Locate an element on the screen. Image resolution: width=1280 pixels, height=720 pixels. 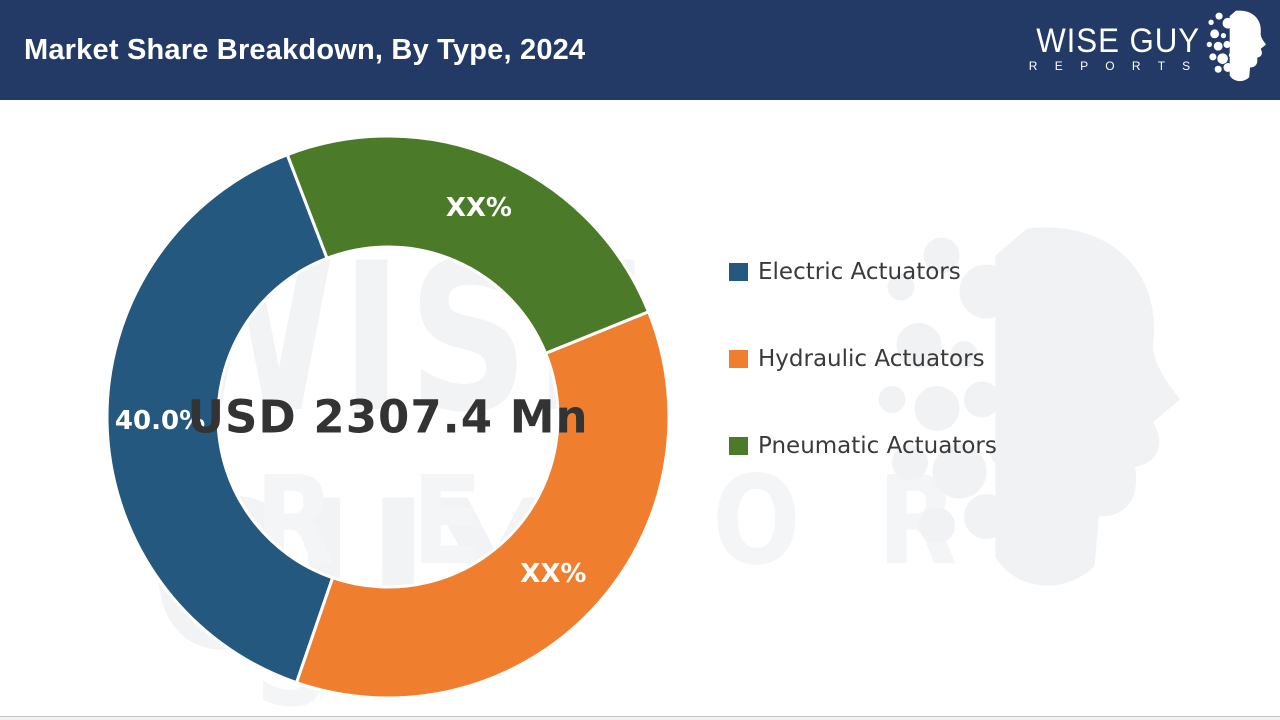
donut-segment-electric-actuators is located at coordinates (220, 419).